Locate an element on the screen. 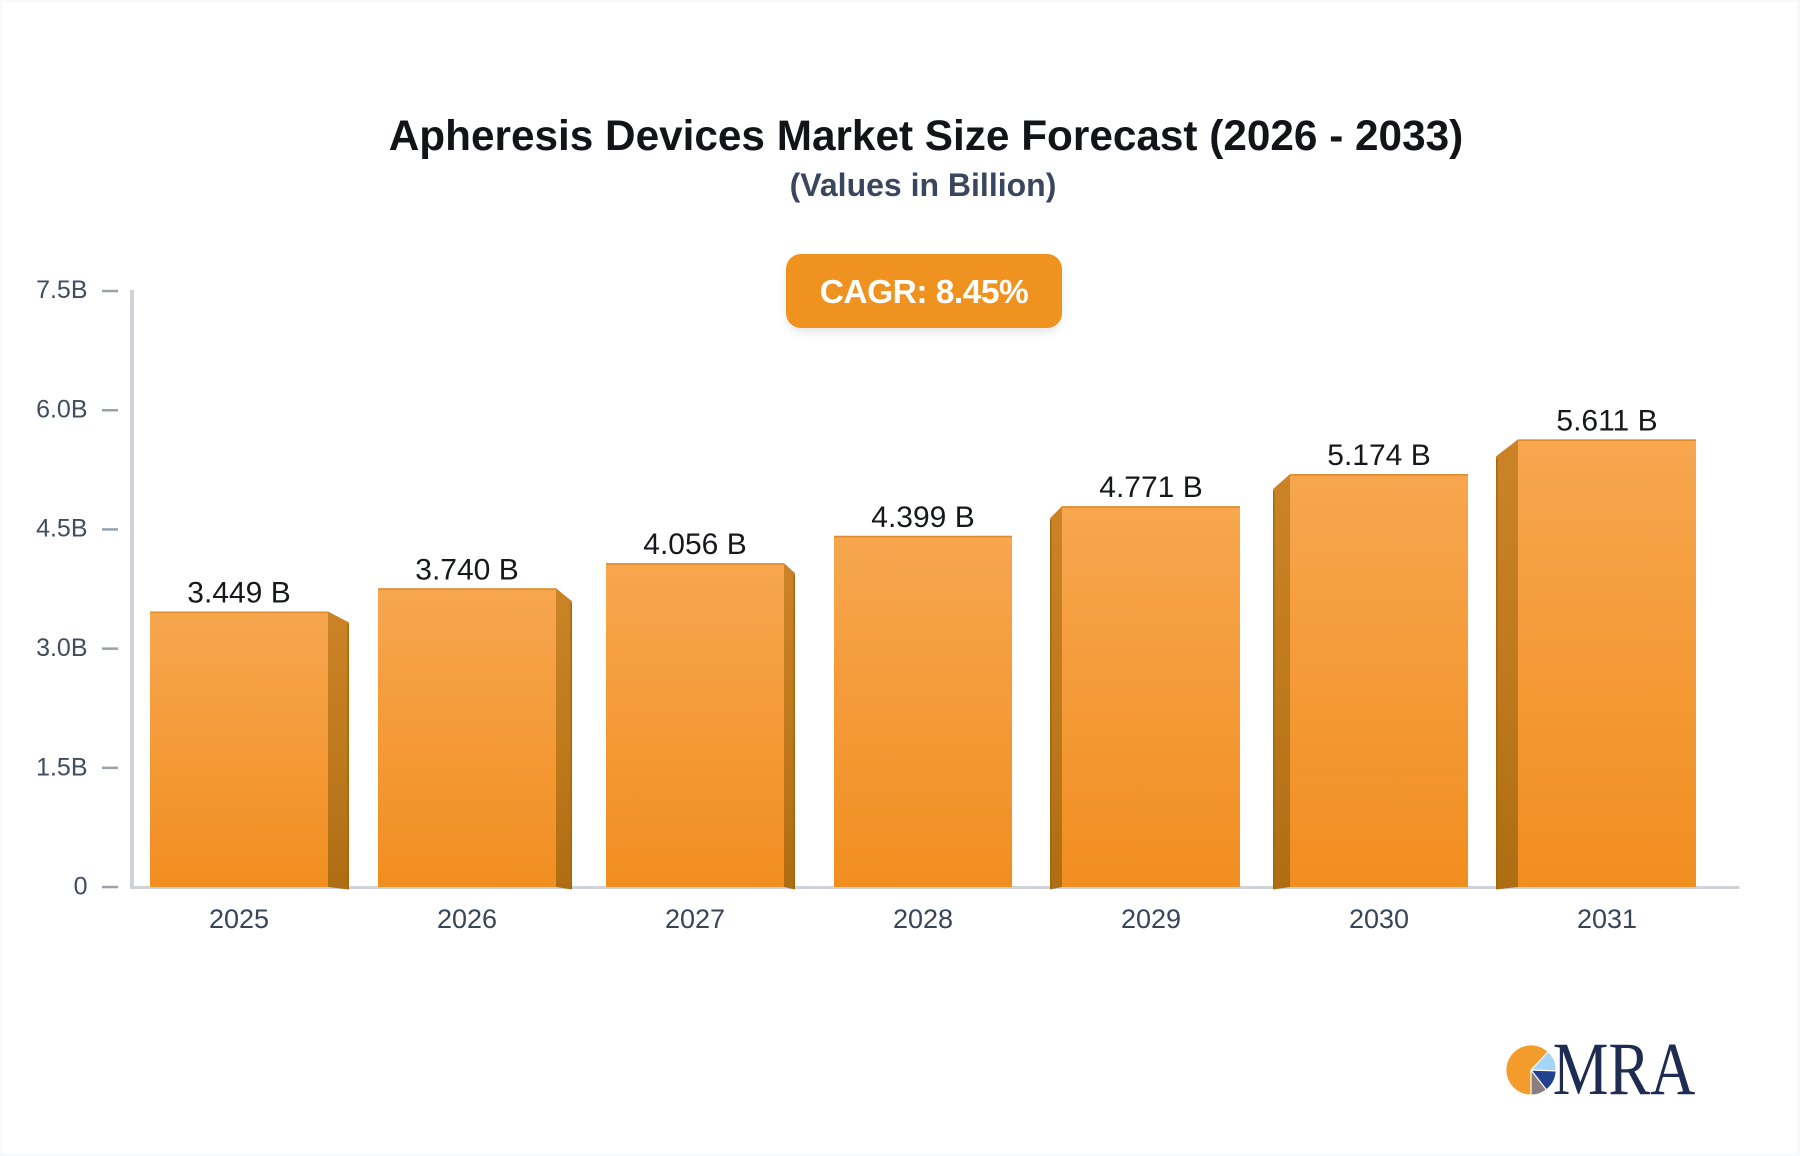 This screenshot has width=1800, height=1156. svg-text: MRA is located at coordinates (1624, 1069).